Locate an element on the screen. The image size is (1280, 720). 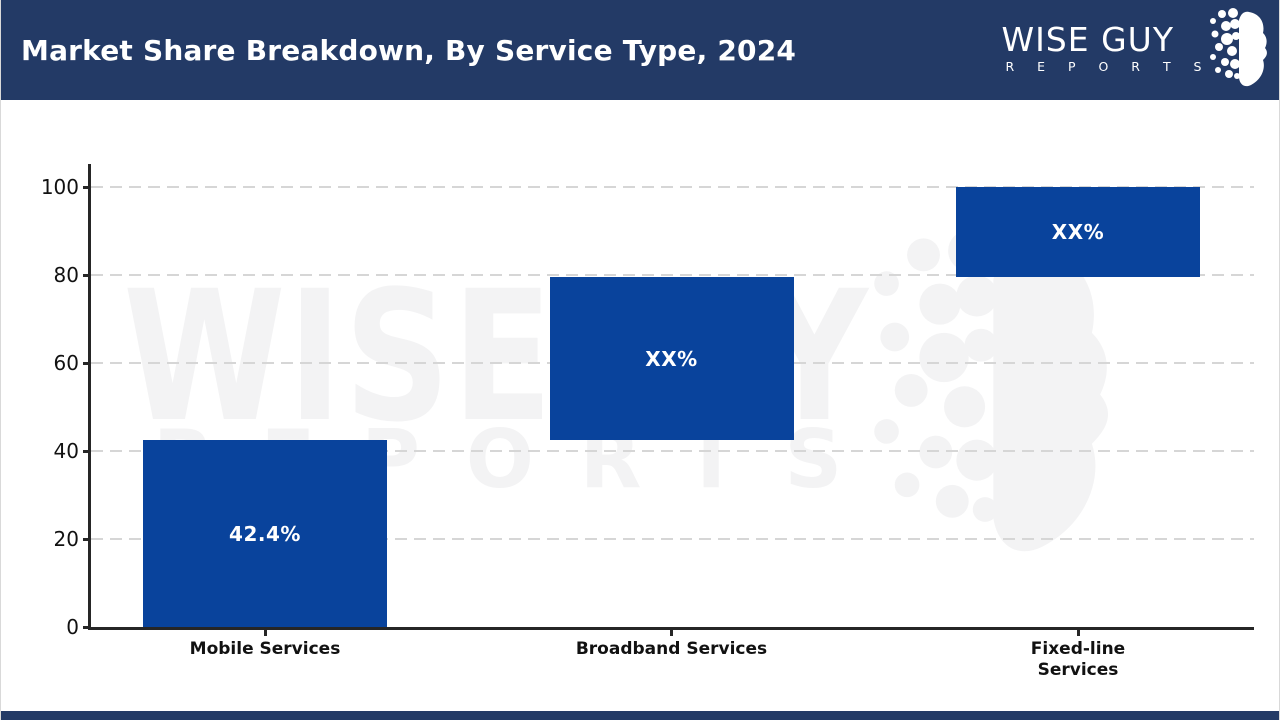
bar-mobile-services: 42.4% is located at coordinates (265, 533).